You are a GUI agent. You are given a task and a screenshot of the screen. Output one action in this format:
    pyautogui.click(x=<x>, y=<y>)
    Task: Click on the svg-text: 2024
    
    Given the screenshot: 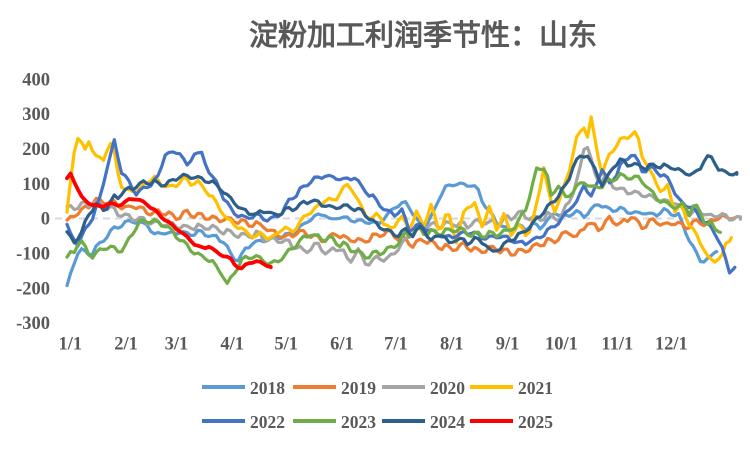 What is the action you would take?
    pyautogui.click(x=447, y=422)
    